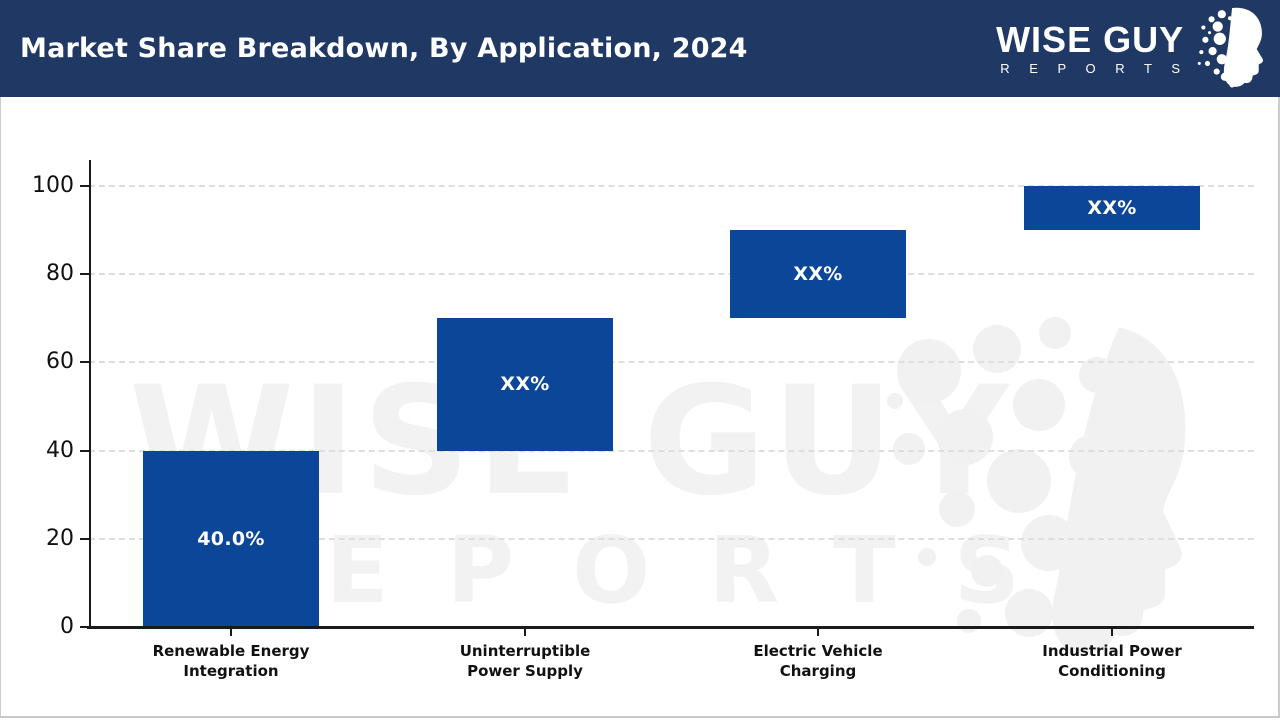 The width and height of the screenshot is (1280, 720). I want to click on category-label-1: Uninterruptible Power Supply, so click(525, 661).